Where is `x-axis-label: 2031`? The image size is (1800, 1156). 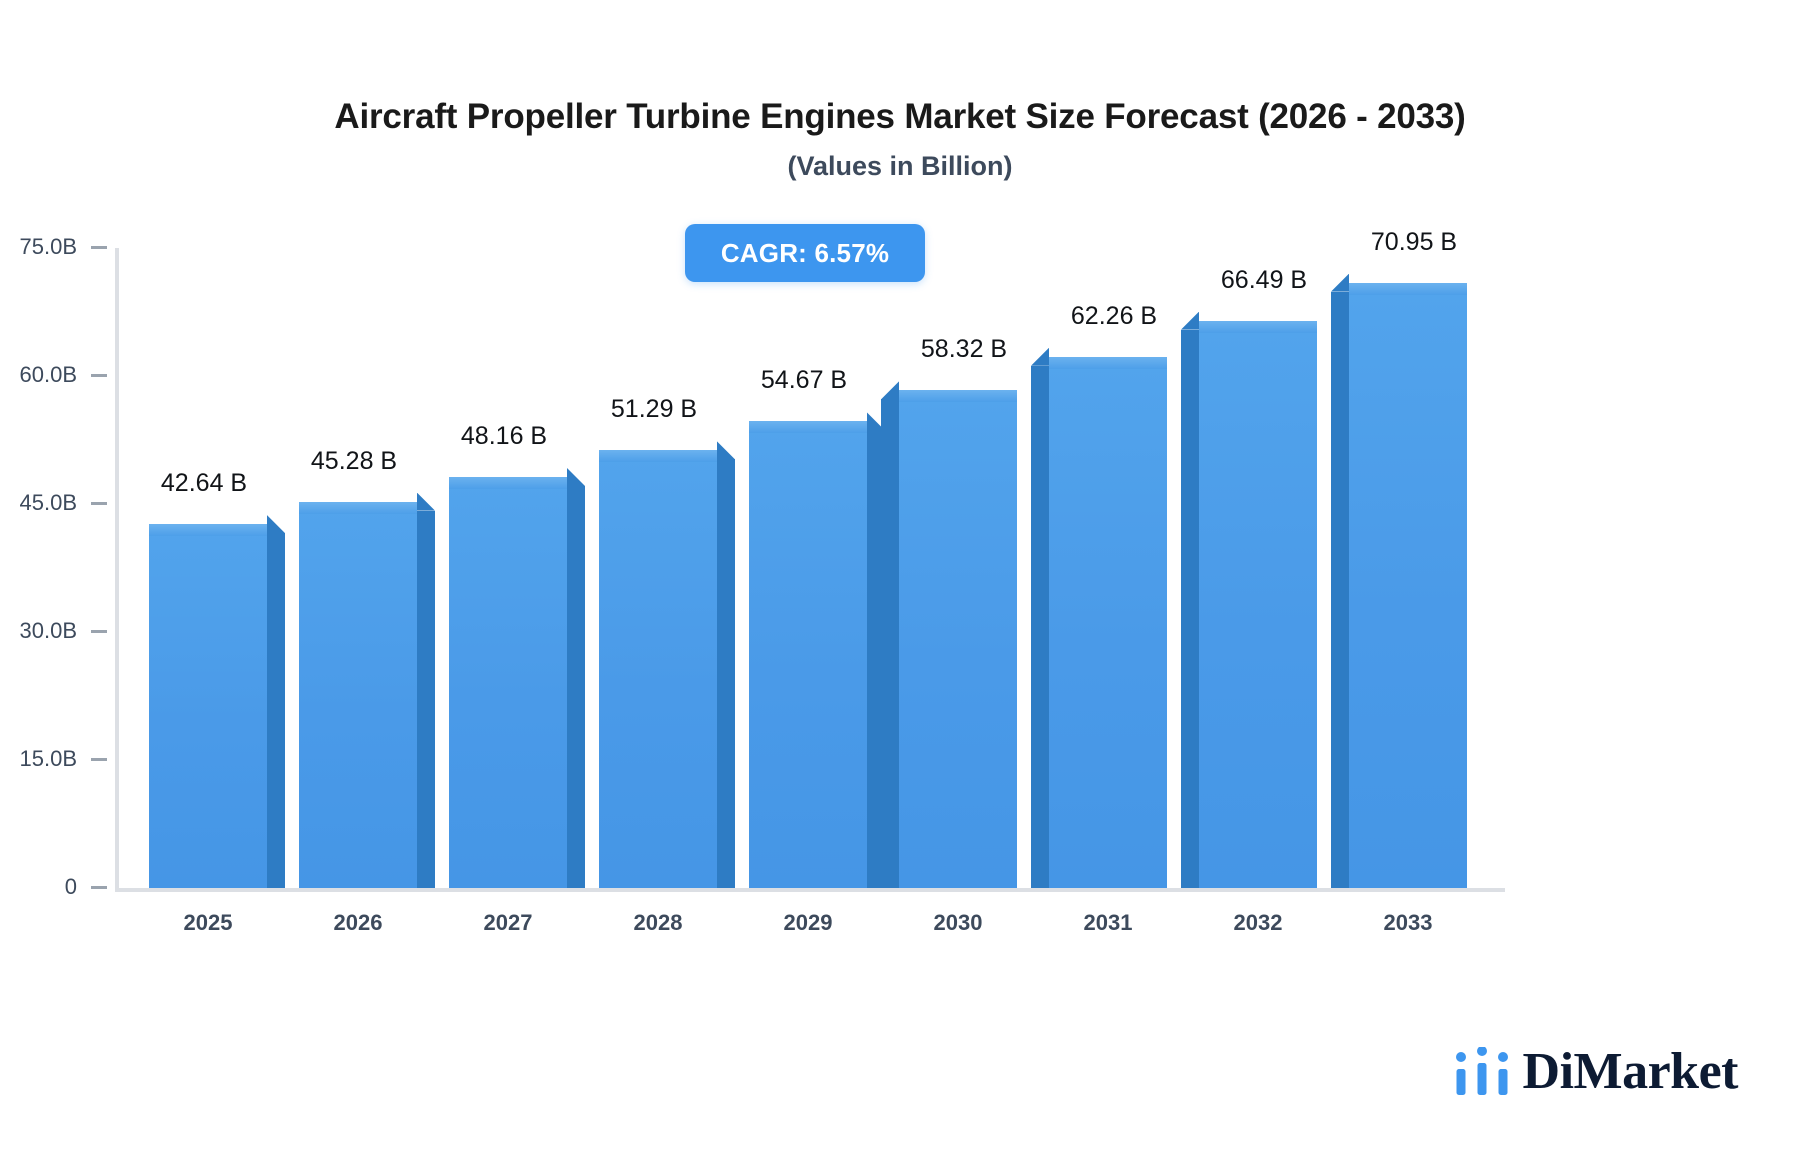 x-axis-label: 2031 is located at coordinates (1108, 922).